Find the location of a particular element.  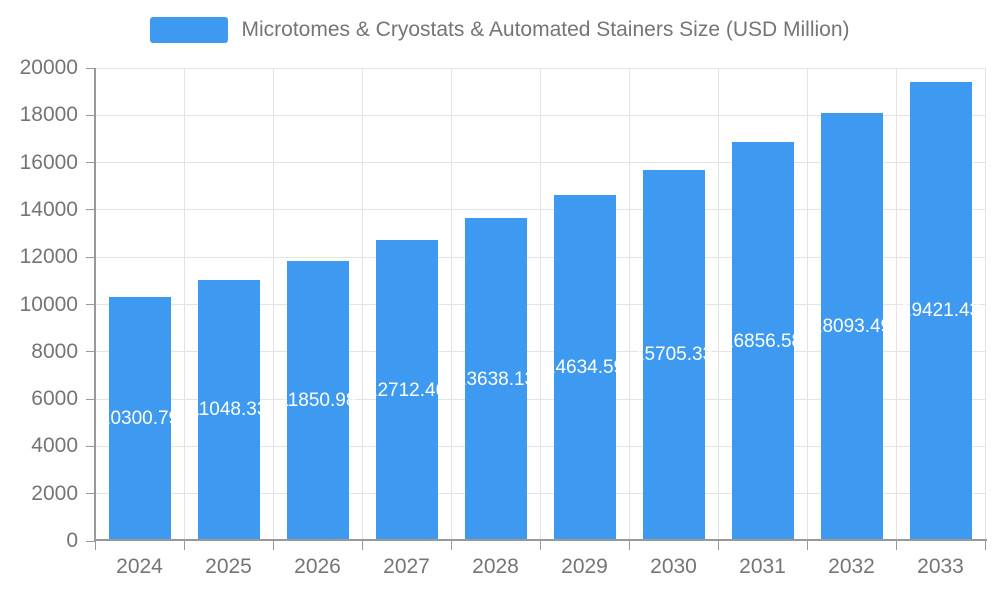

y-axis-tick-label: 18000 is located at coordinates (48, 115).